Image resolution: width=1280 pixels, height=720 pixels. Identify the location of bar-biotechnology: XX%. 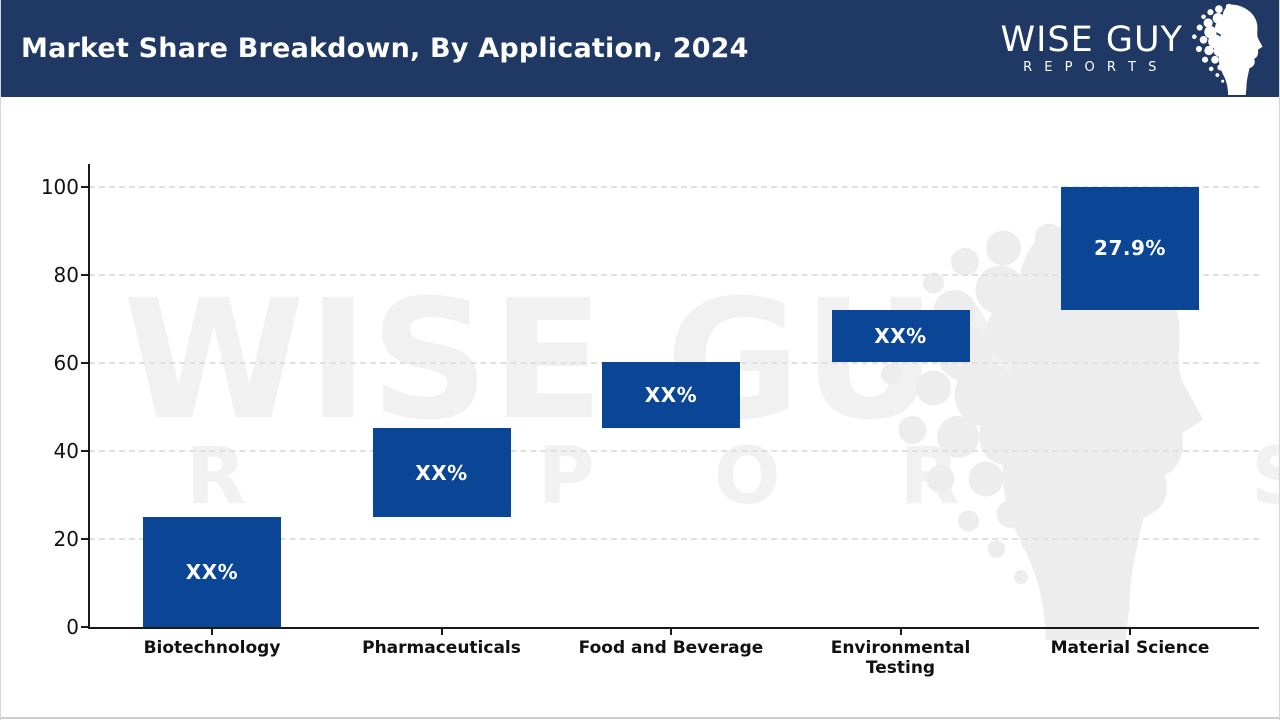
(212, 572).